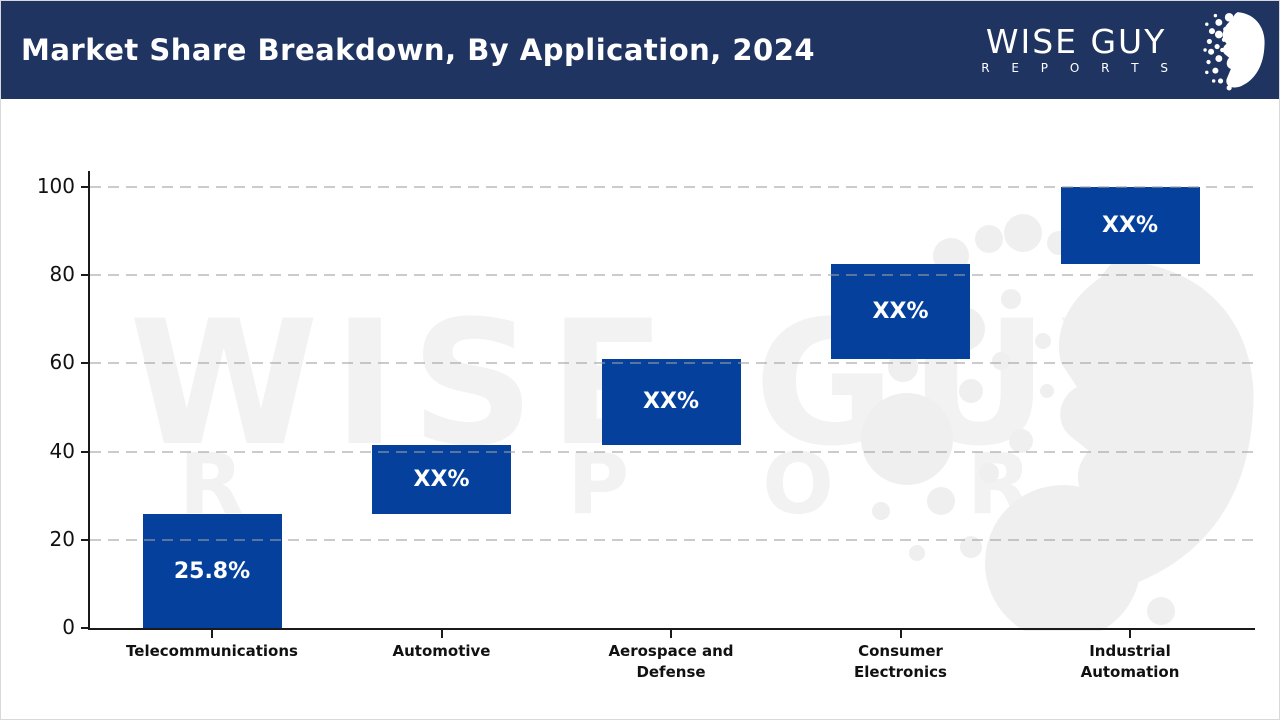 Image resolution: width=1280 pixels, height=720 pixels. Describe the element at coordinates (1234, 51) in the screenshot. I see `dotted-face-icon` at that location.